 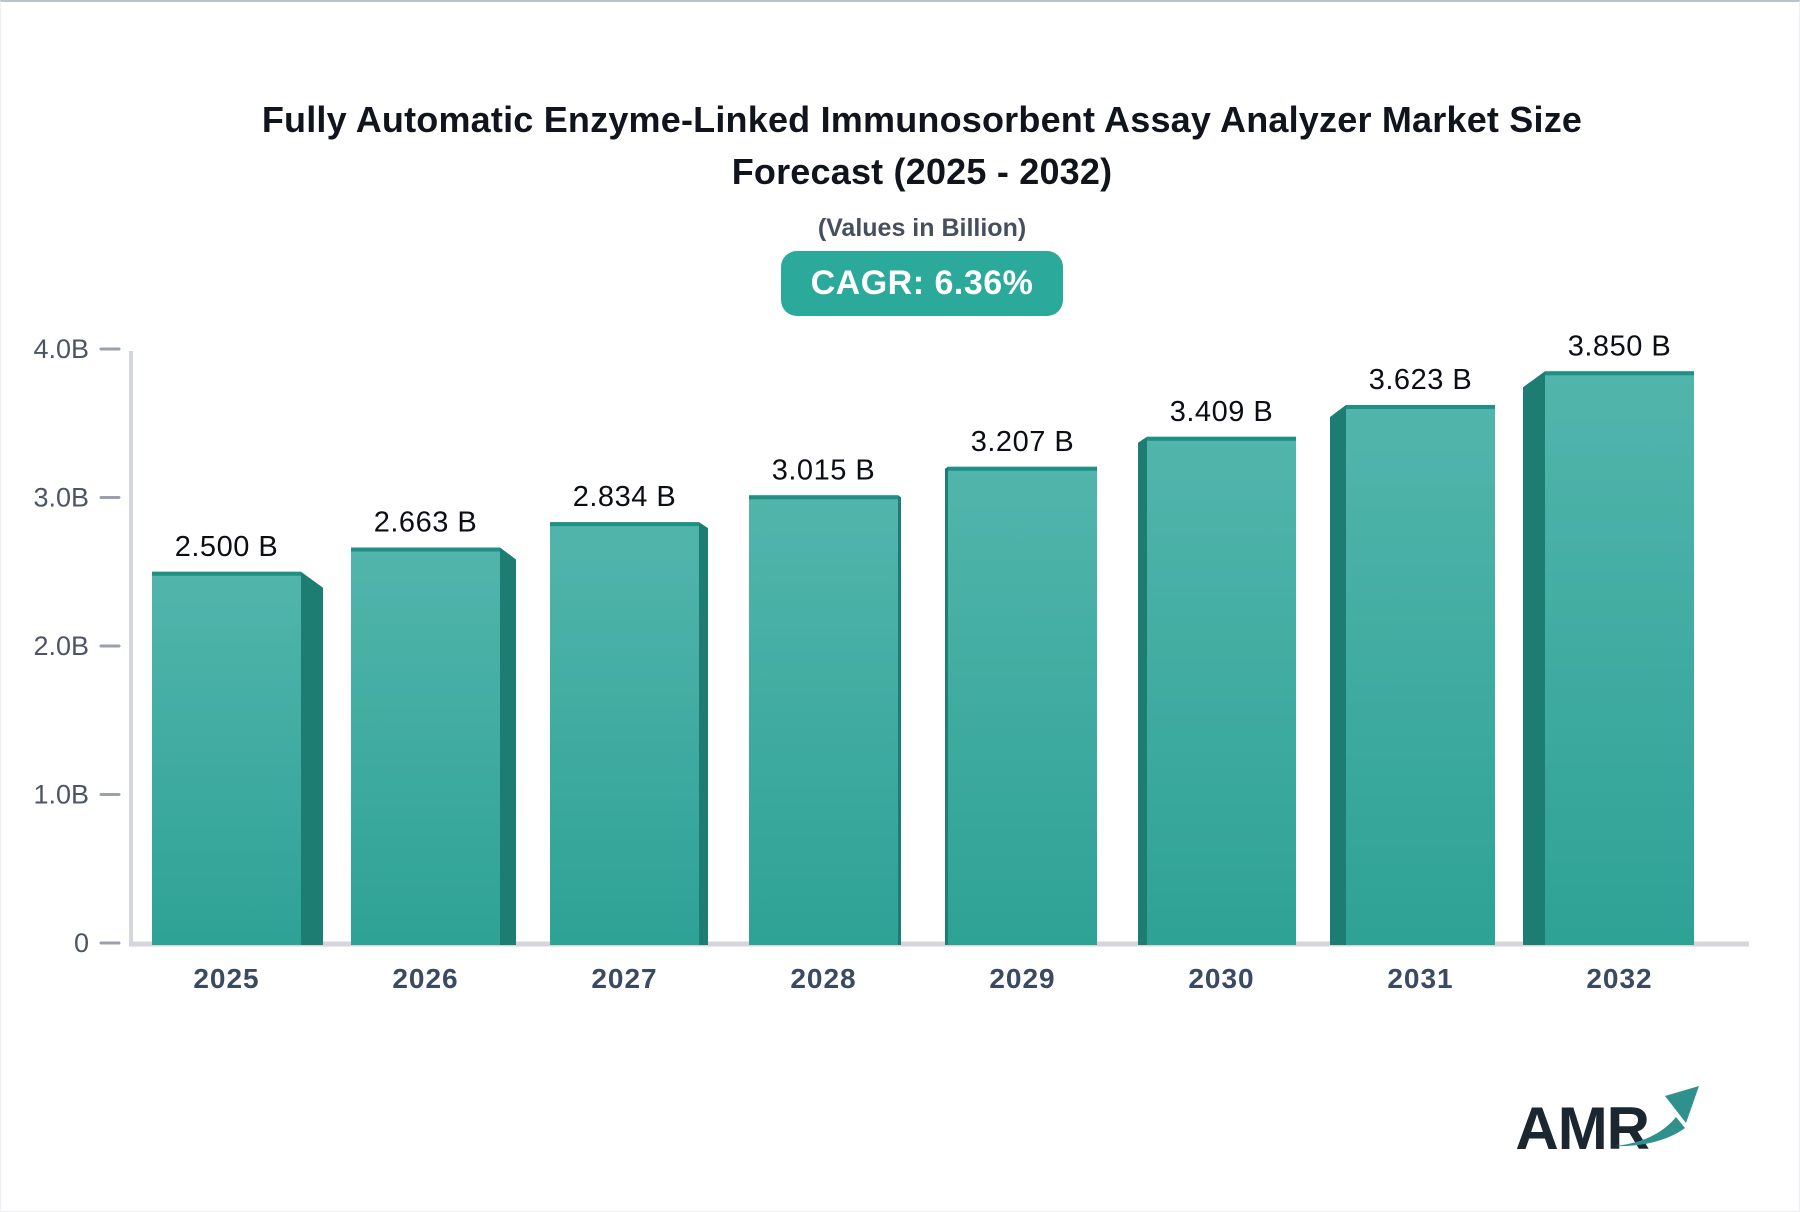 What do you see at coordinates (1221, 438) in the screenshot?
I see `bar-top-edge-2030` at bounding box center [1221, 438].